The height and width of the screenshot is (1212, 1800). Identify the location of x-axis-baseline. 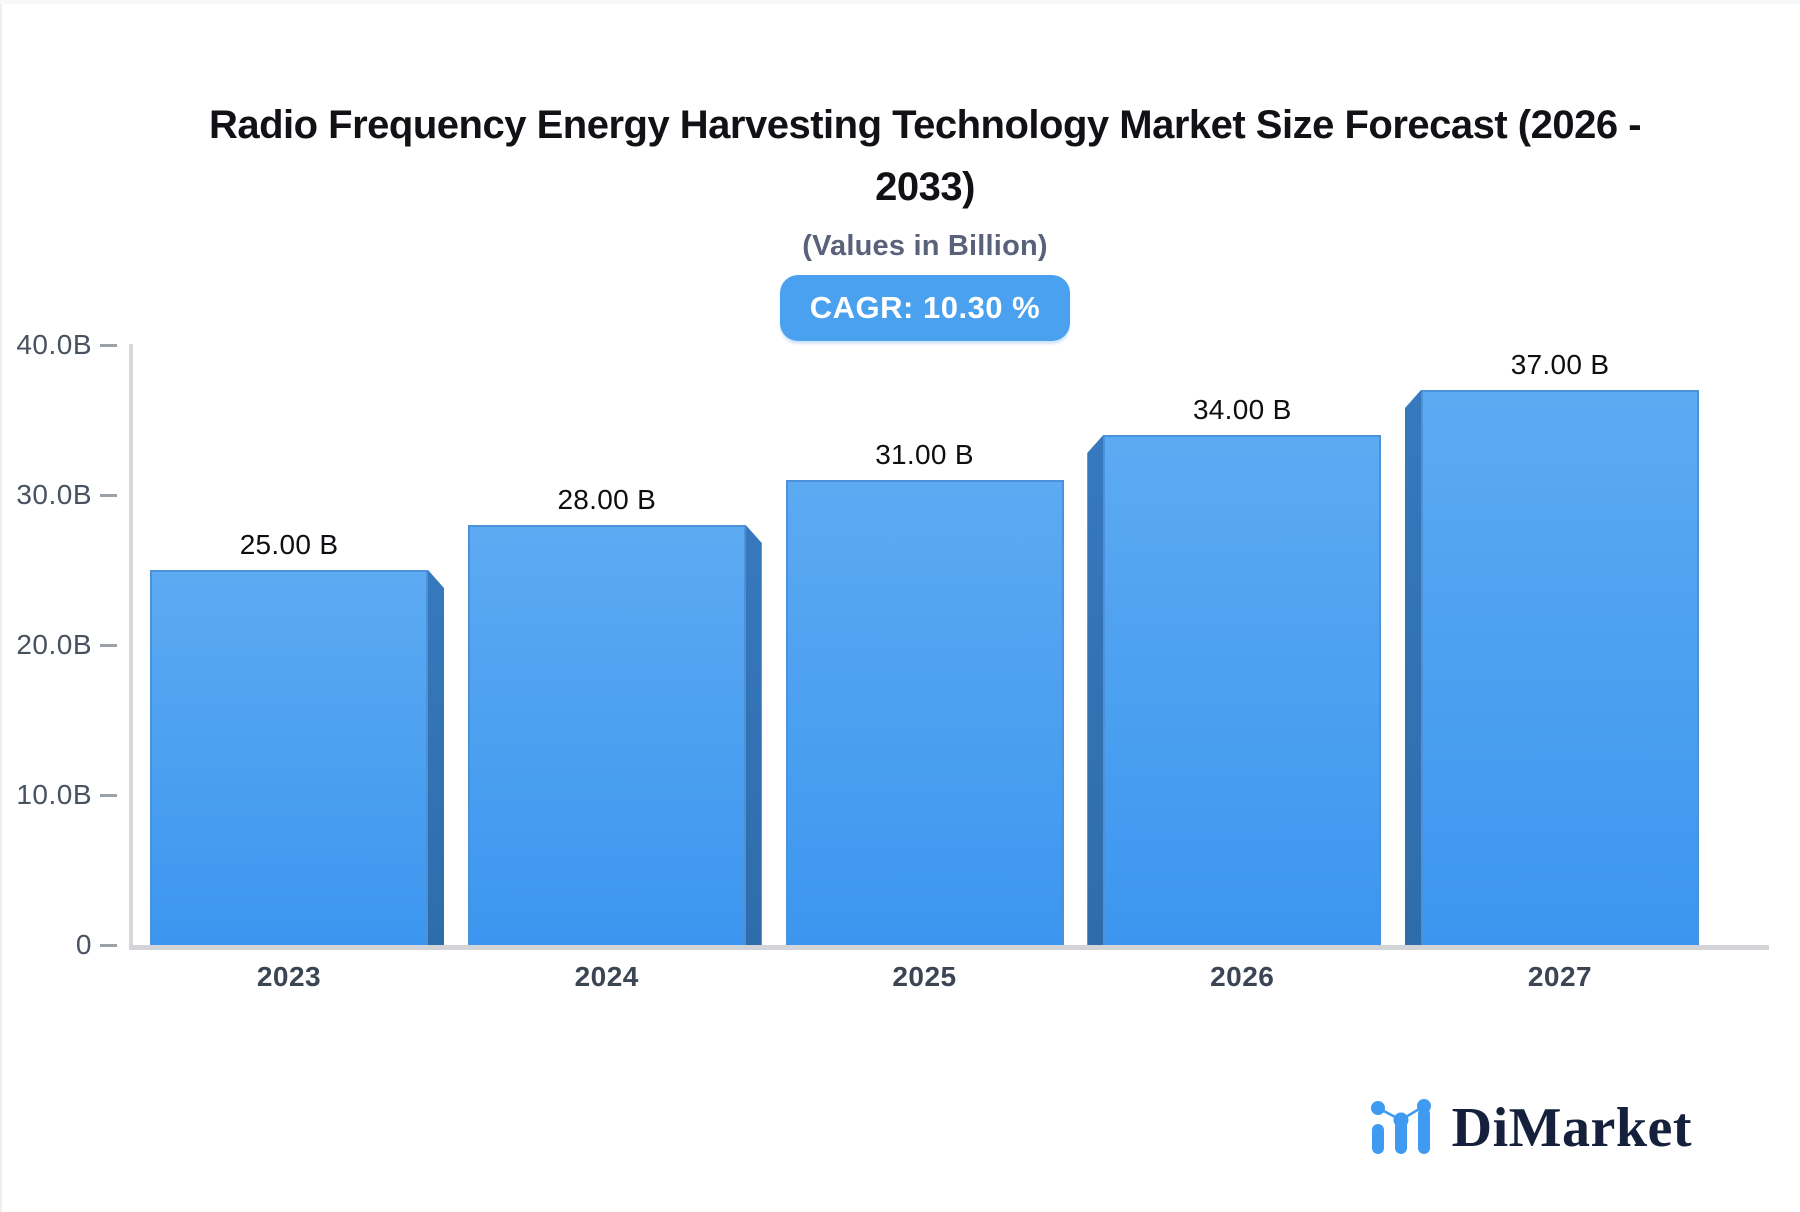
(949, 947).